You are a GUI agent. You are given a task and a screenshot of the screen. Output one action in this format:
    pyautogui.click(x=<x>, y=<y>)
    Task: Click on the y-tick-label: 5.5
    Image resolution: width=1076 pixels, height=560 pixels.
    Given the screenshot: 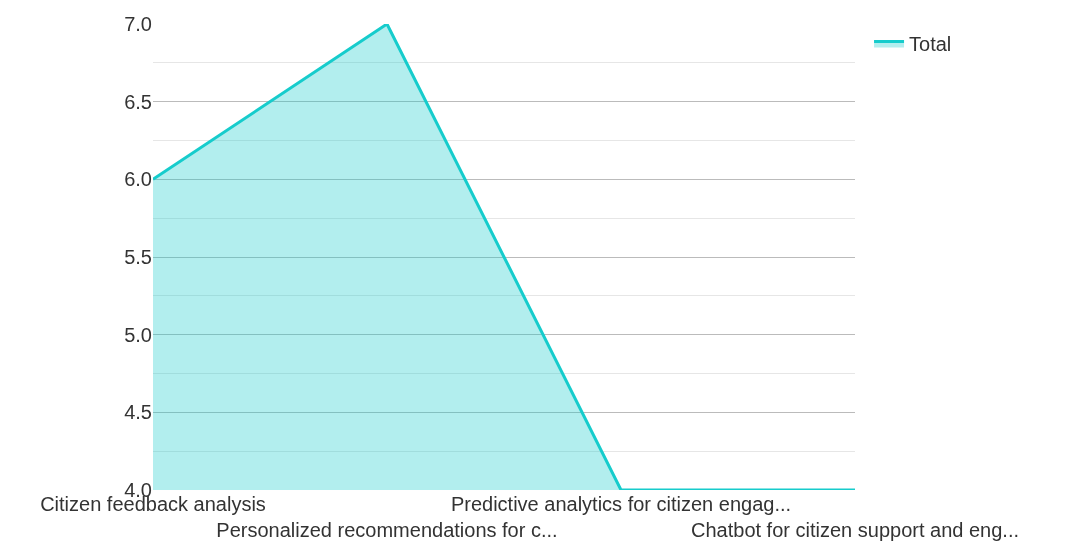 What is the action you would take?
    pyautogui.click(x=138, y=257)
    